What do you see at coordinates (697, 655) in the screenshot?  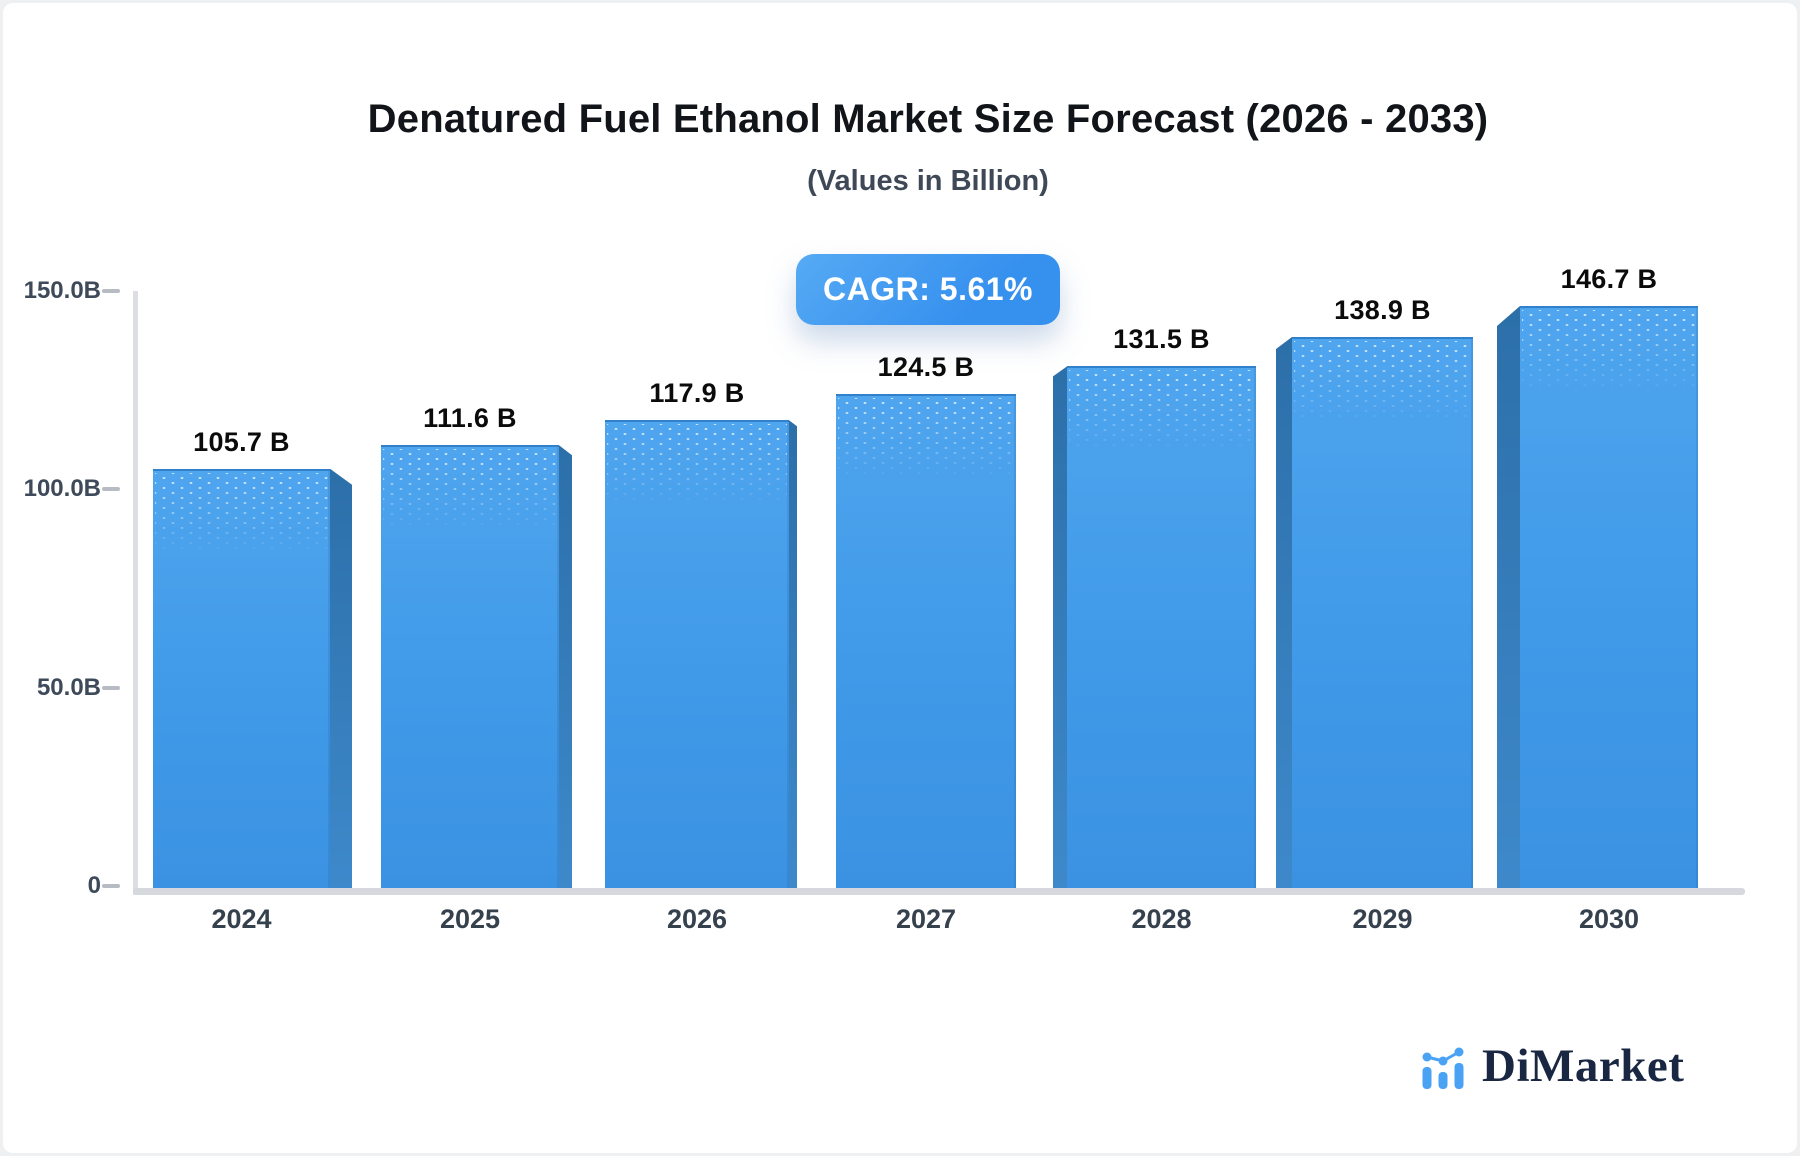 I see `bar-2026` at bounding box center [697, 655].